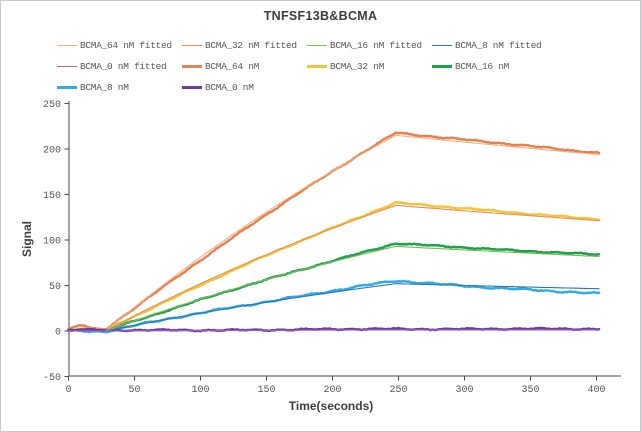 This screenshot has width=641, height=432. I want to click on x-tick-label: 250, so click(398, 390).